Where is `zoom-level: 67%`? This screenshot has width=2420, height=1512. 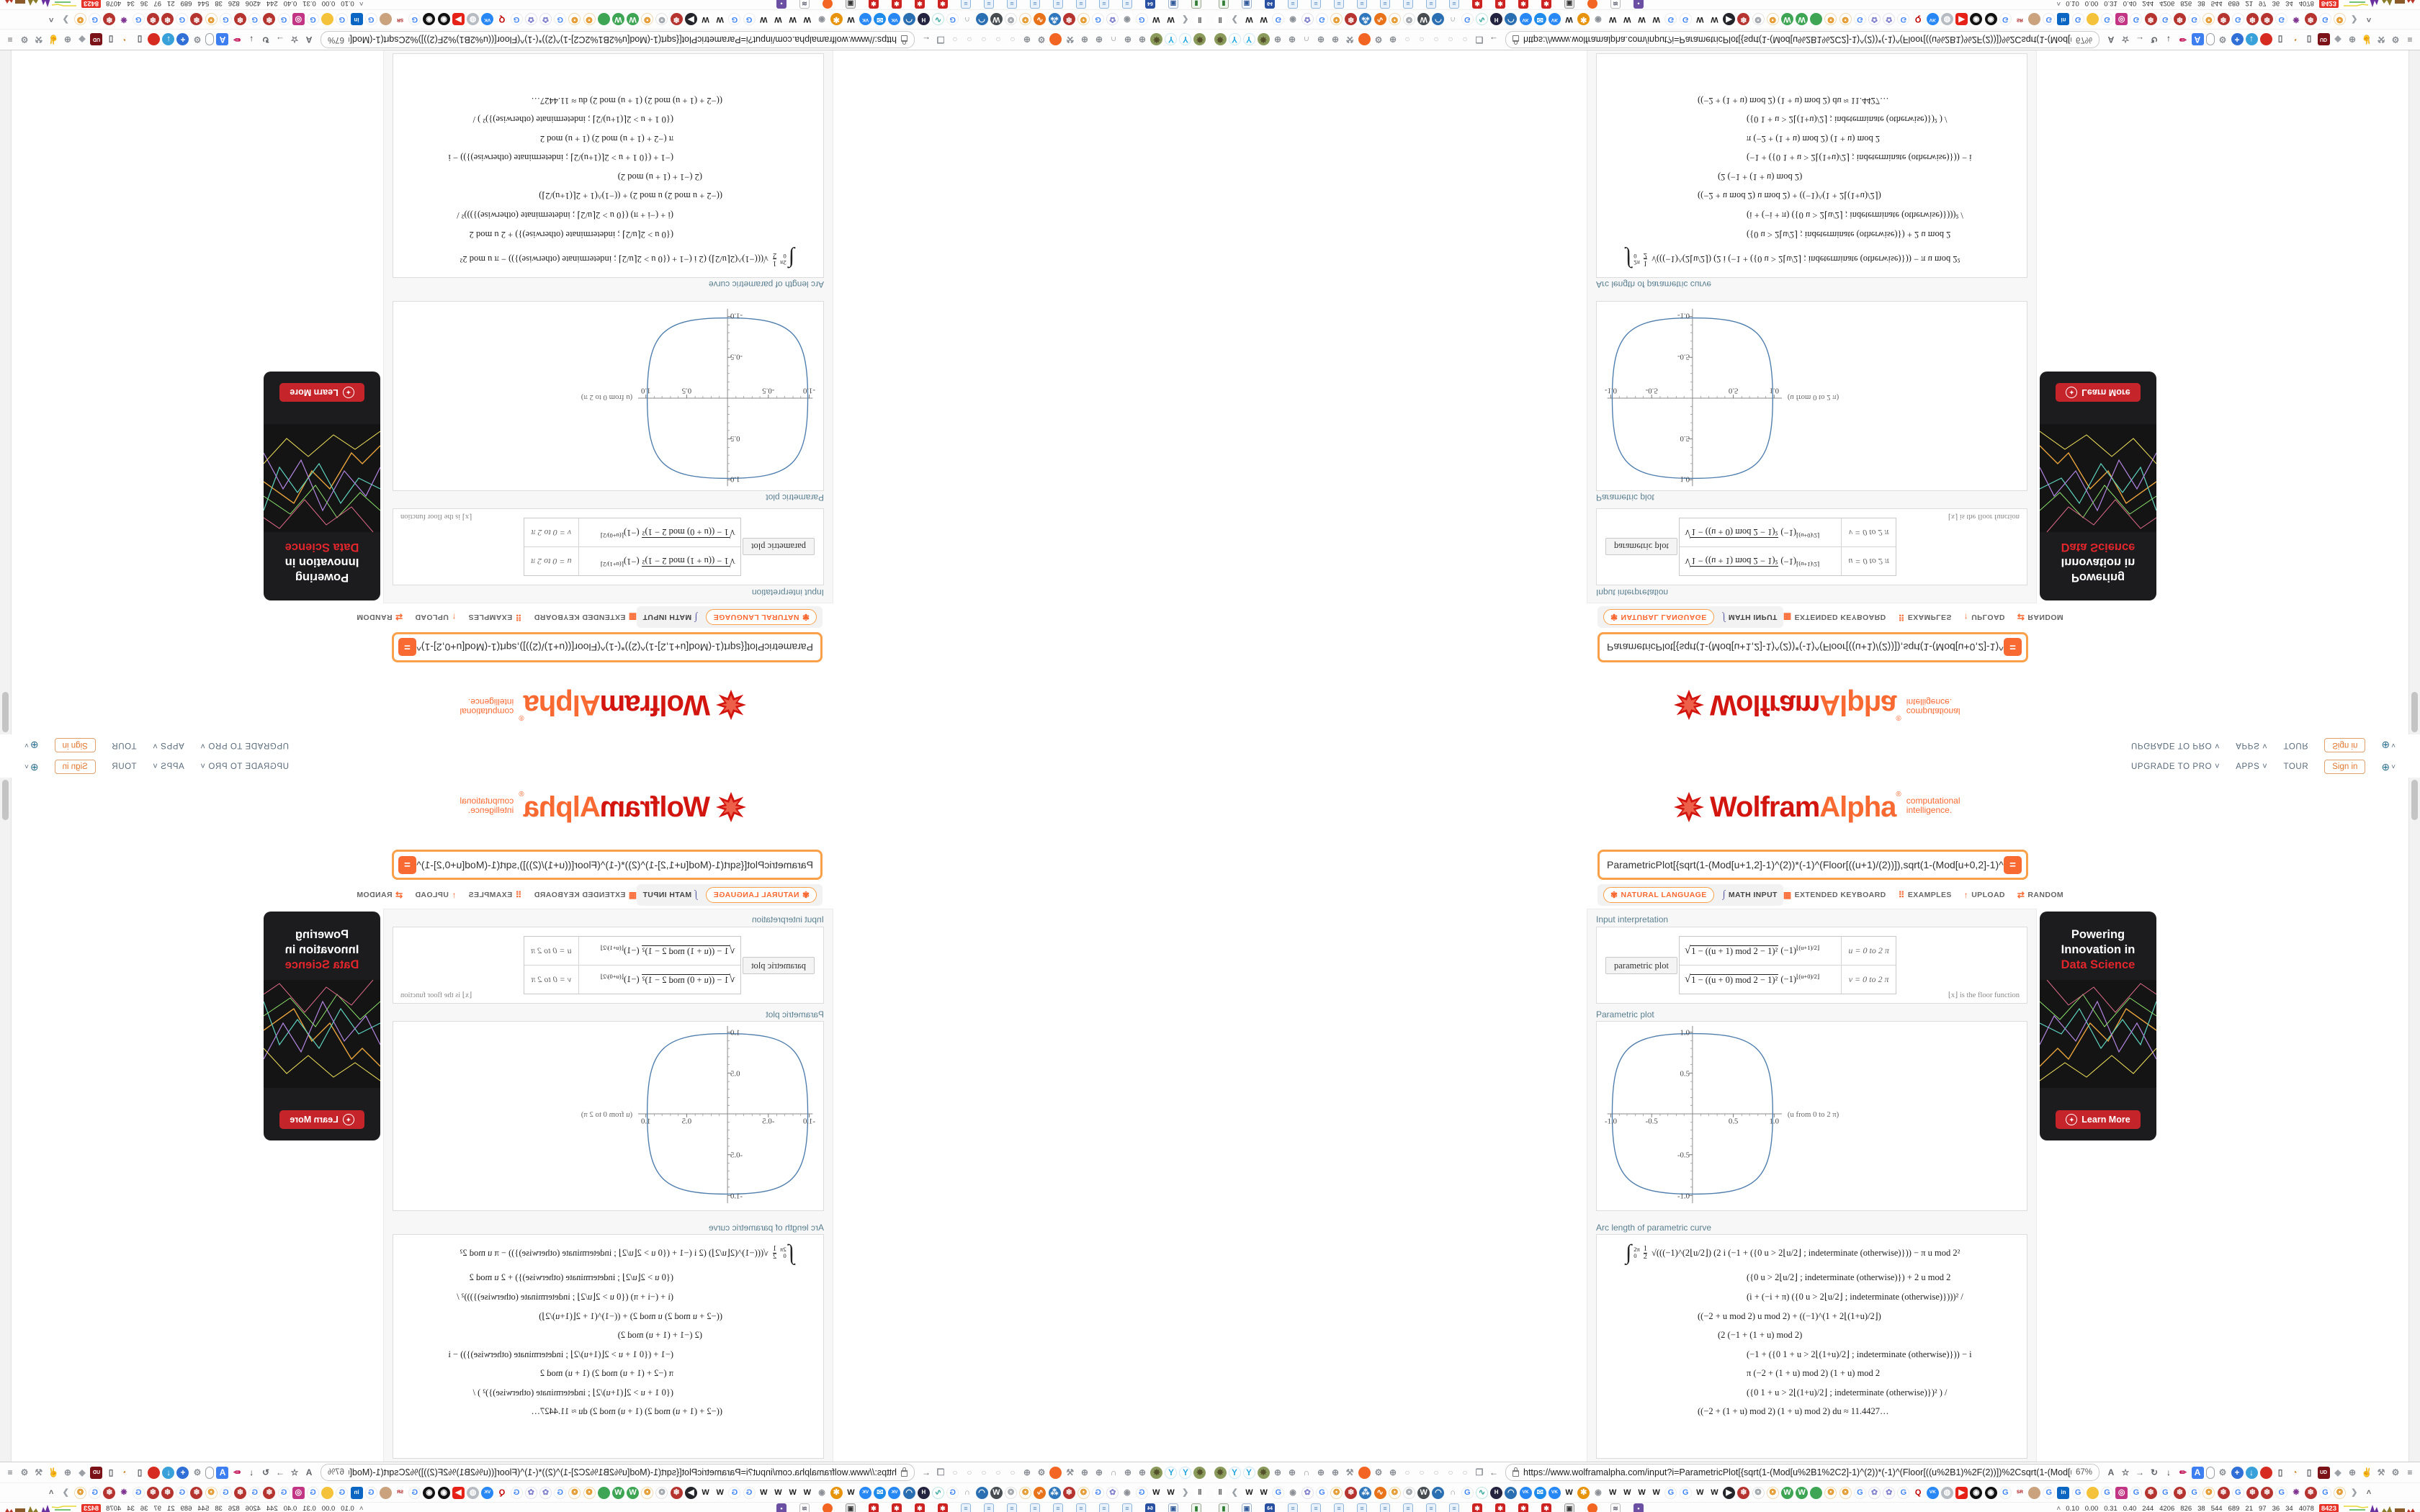
zoom-level: 67% is located at coordinates (2083, 39).